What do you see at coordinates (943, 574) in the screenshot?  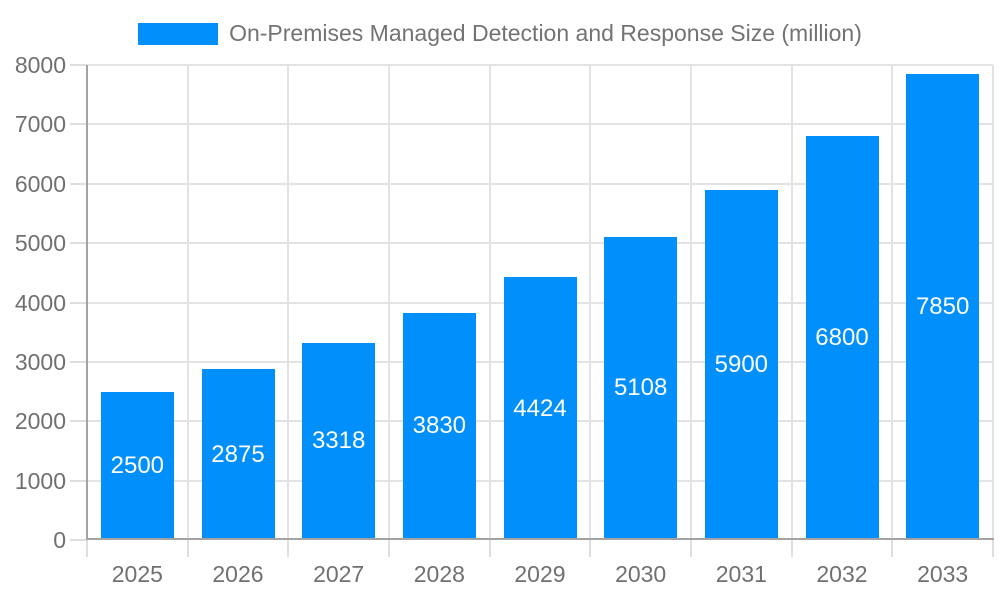 I see `x-axis-label: 2033` at bounding box center [943, 574].